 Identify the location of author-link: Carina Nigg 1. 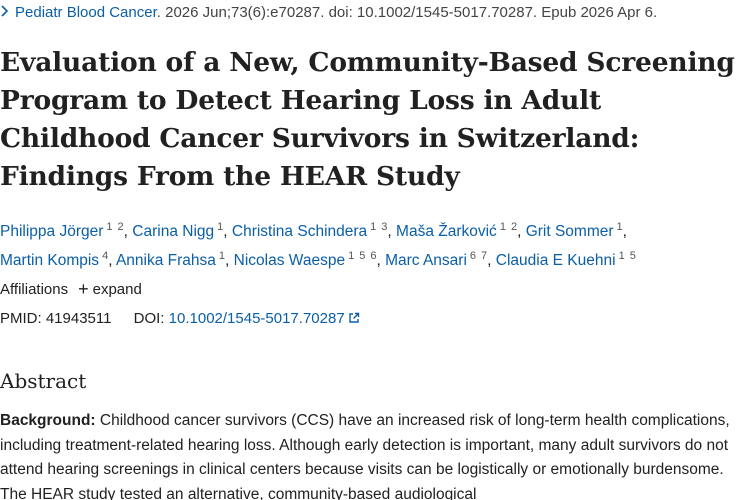
(177, 230).